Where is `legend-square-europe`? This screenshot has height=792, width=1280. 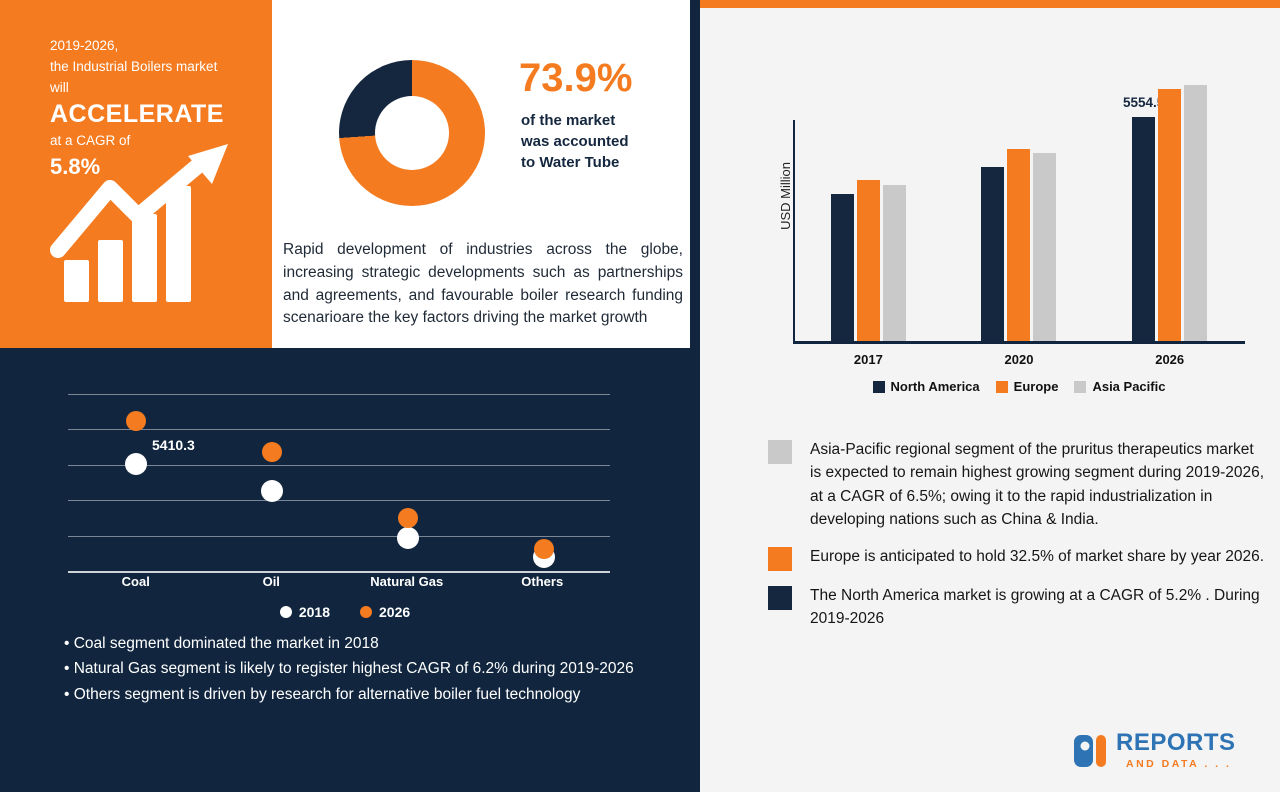 legend-square-europe is located at coordinates (1001, 386).